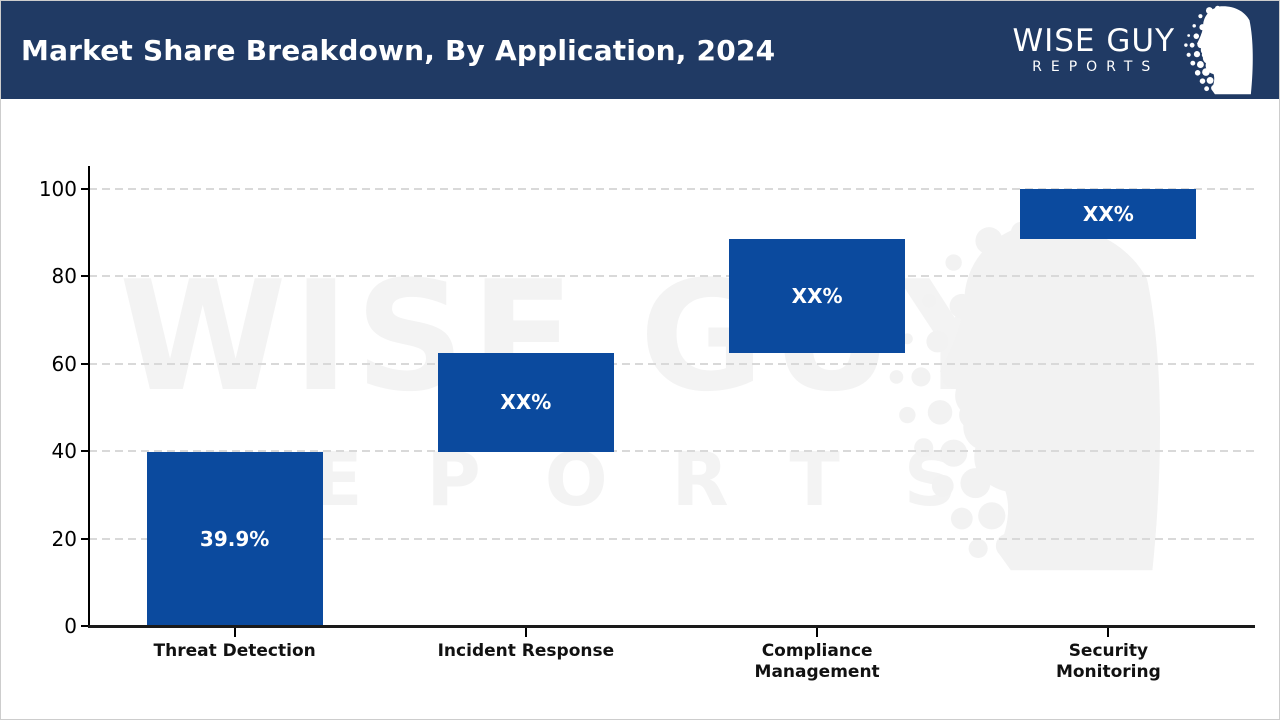  I want to click on logo-subname: REPORTS, so click(1096, 67).